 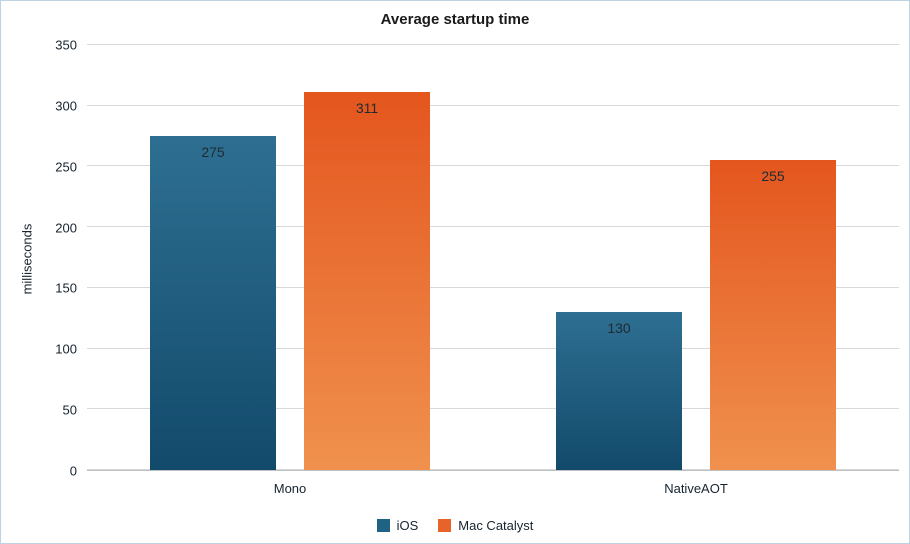 What do you see at coordinates (619, 328) in the screenshot?
I see `bar-value-label: 130` at bounding box center [619, 328].